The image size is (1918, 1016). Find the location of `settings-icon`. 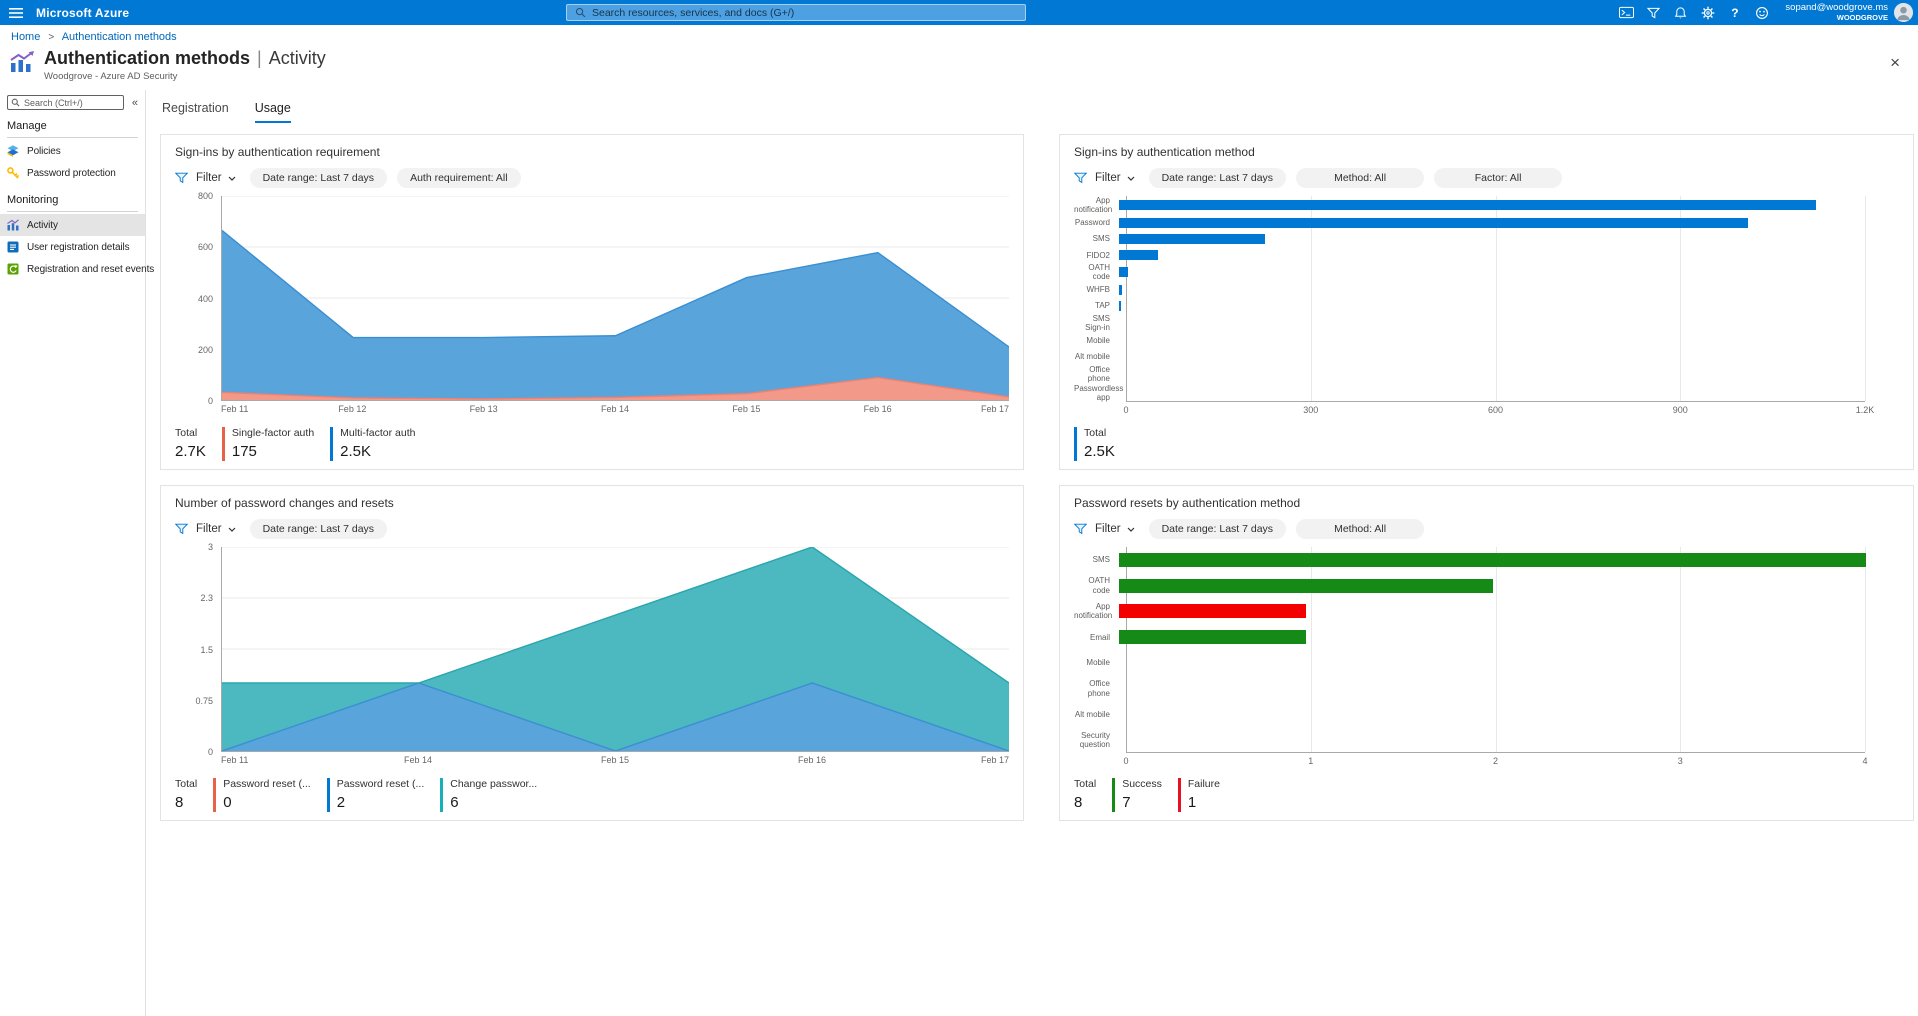

settings-icon is located at coordinates (1707, 12).